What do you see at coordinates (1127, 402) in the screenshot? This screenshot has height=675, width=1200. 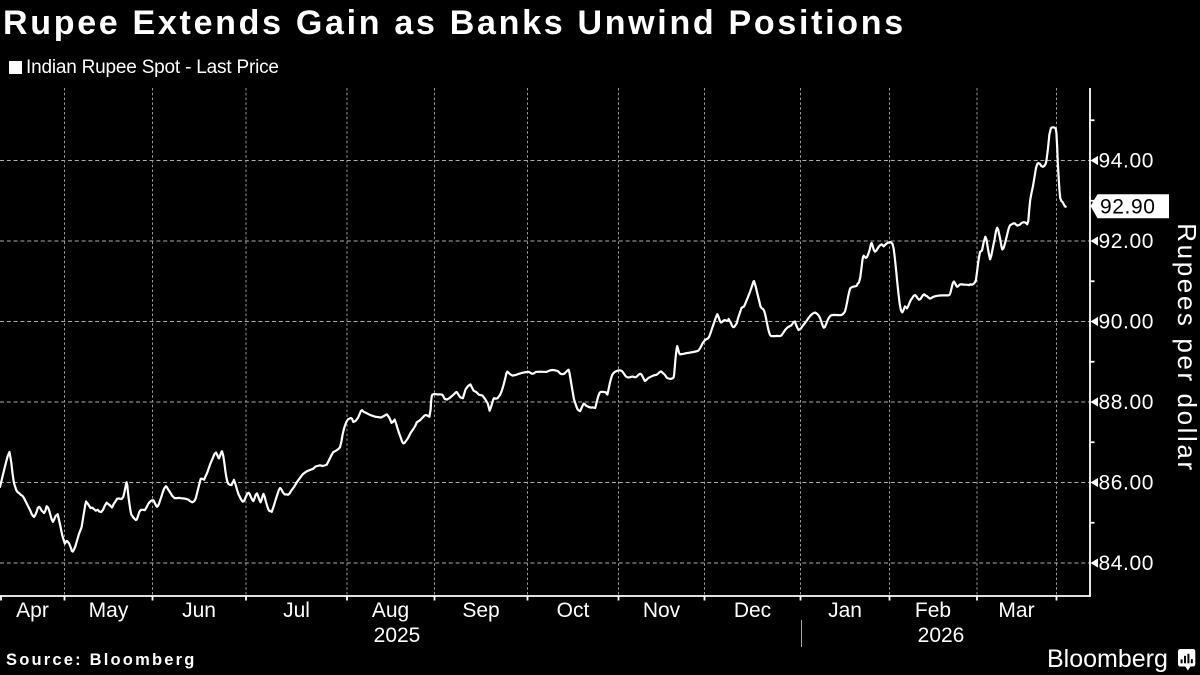 I see `svg-text: 88.00` at bounding box center [1127, 402].